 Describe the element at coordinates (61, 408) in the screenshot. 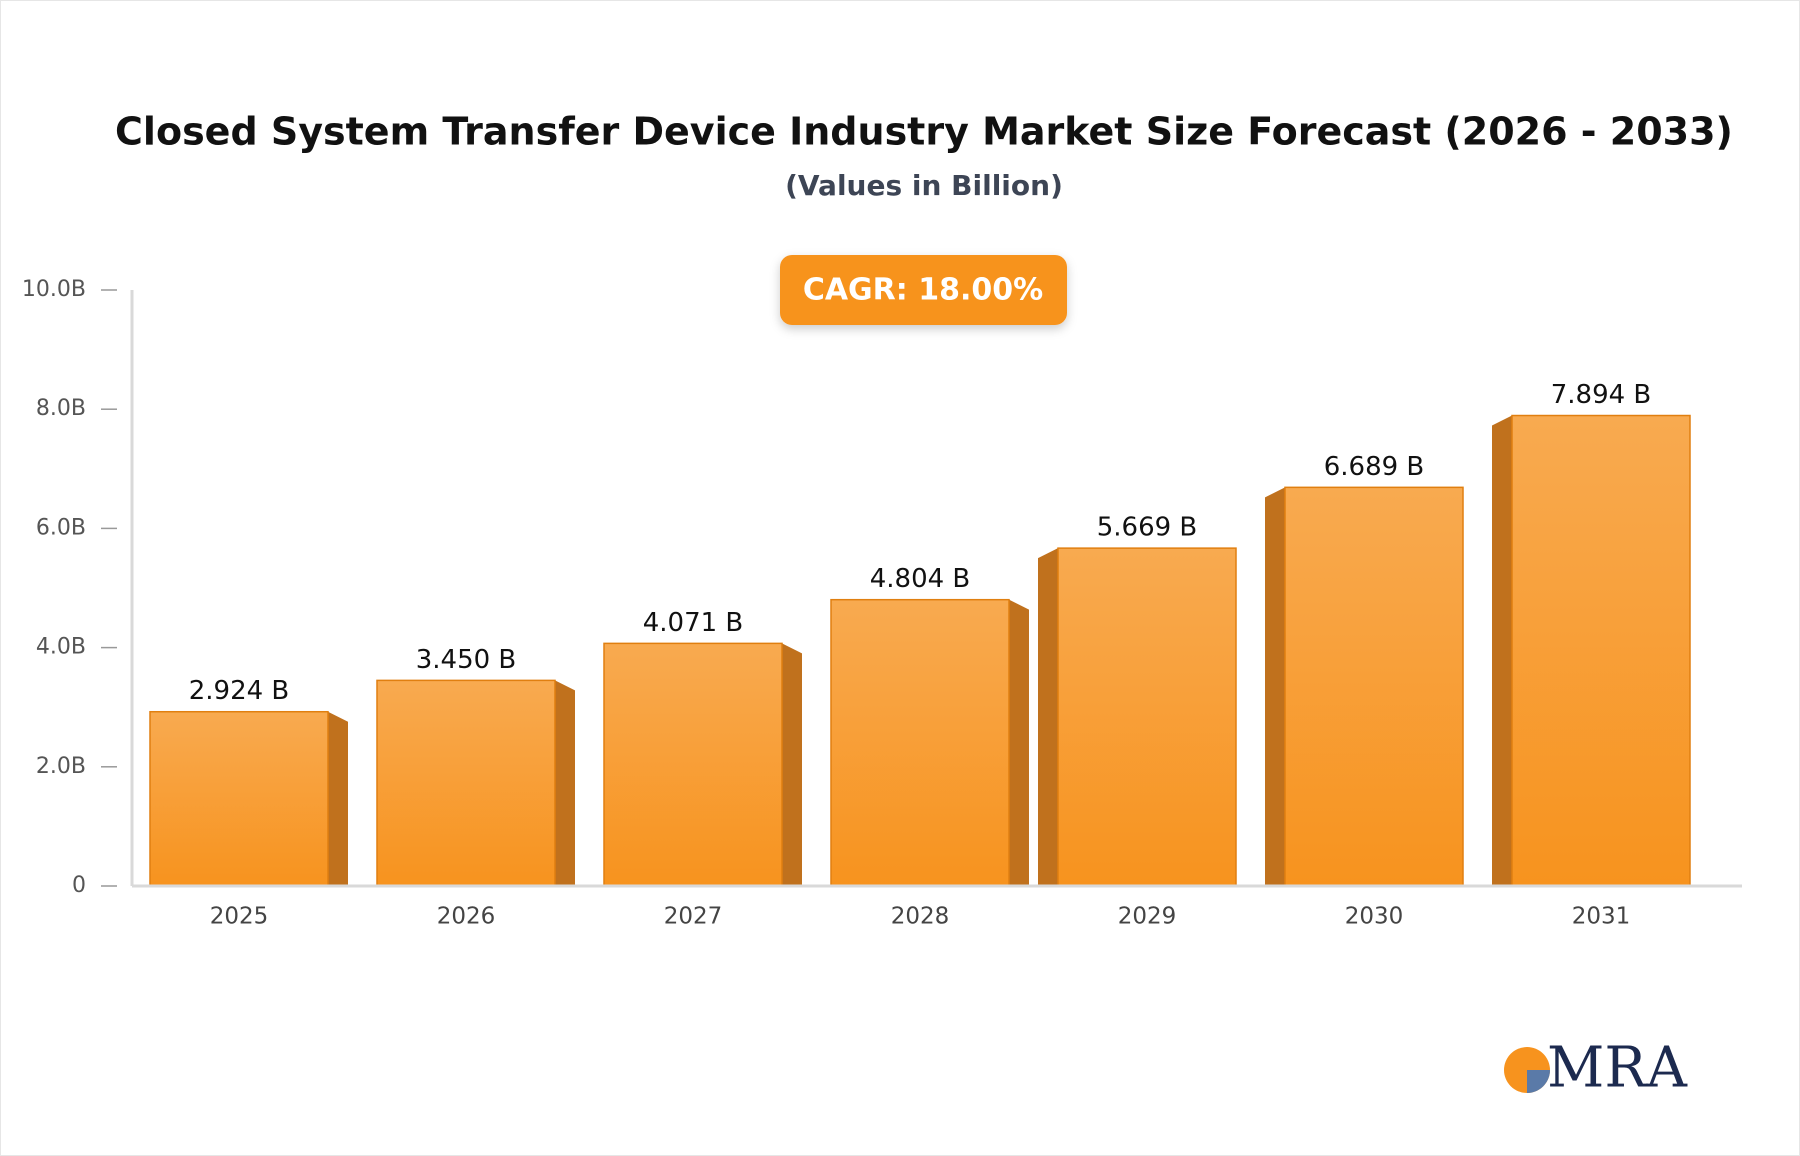

I see `y-tick-label: 8.0B` at that location.